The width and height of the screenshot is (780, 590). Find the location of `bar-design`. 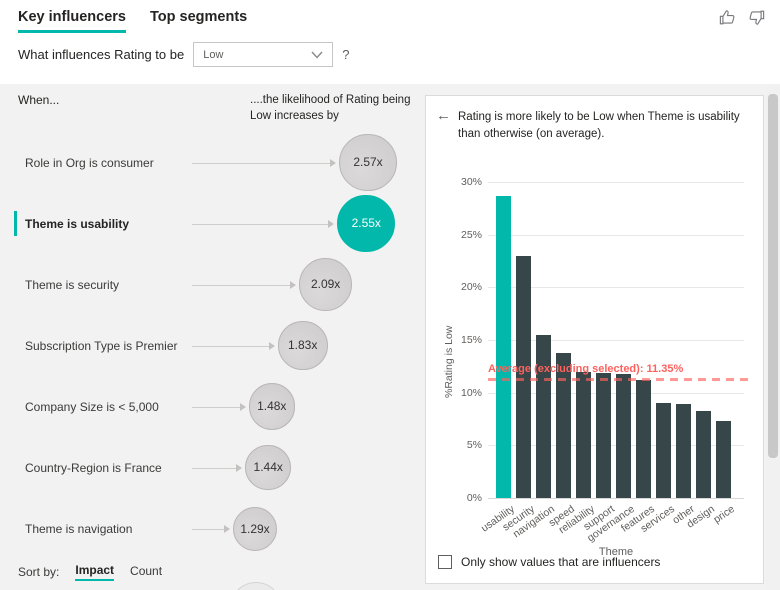

bar-design is located at coordinates (703, 454).